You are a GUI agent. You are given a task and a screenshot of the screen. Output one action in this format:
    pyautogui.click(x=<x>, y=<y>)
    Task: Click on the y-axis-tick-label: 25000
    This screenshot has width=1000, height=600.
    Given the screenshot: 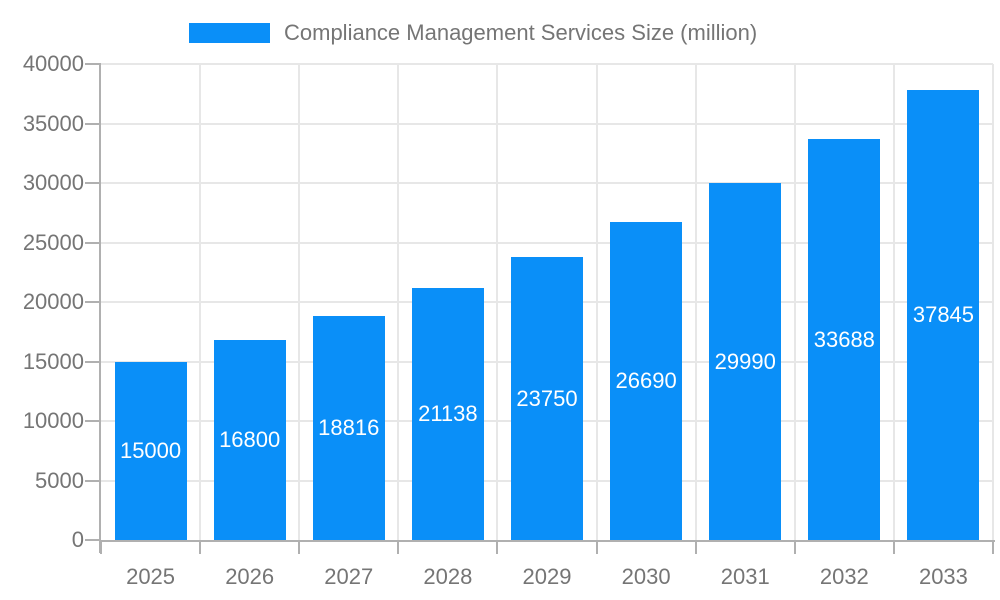 What is the action you would take?
    pyautogui.click(x=53, y=242)
    